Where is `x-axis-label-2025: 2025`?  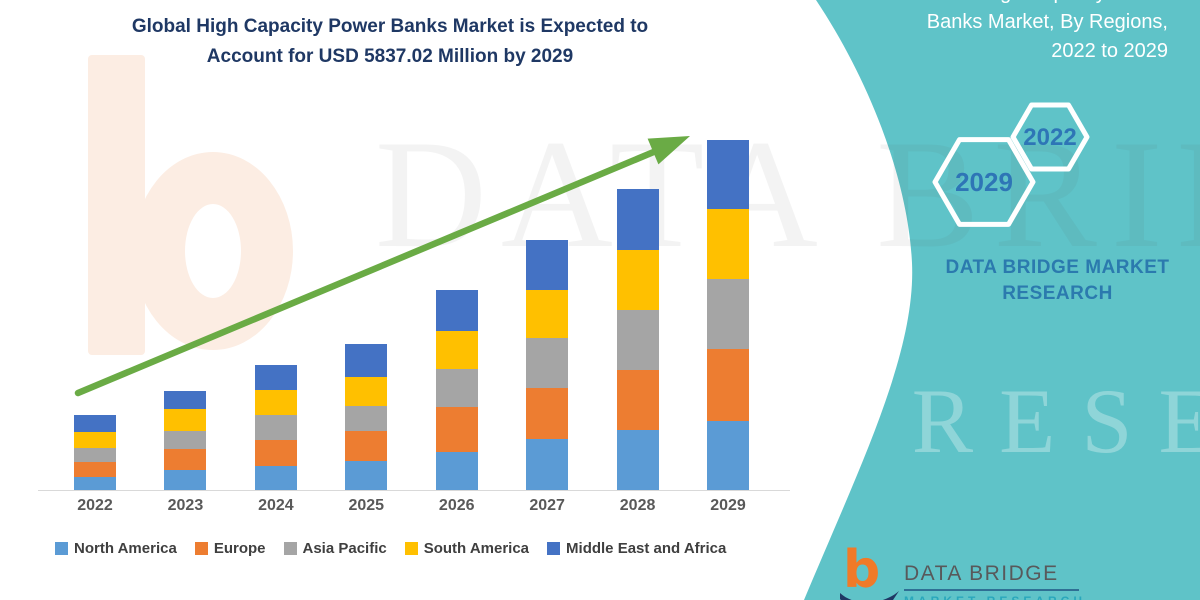 x-axis-label-2025: 2025 is located at coordinates (366, 505).